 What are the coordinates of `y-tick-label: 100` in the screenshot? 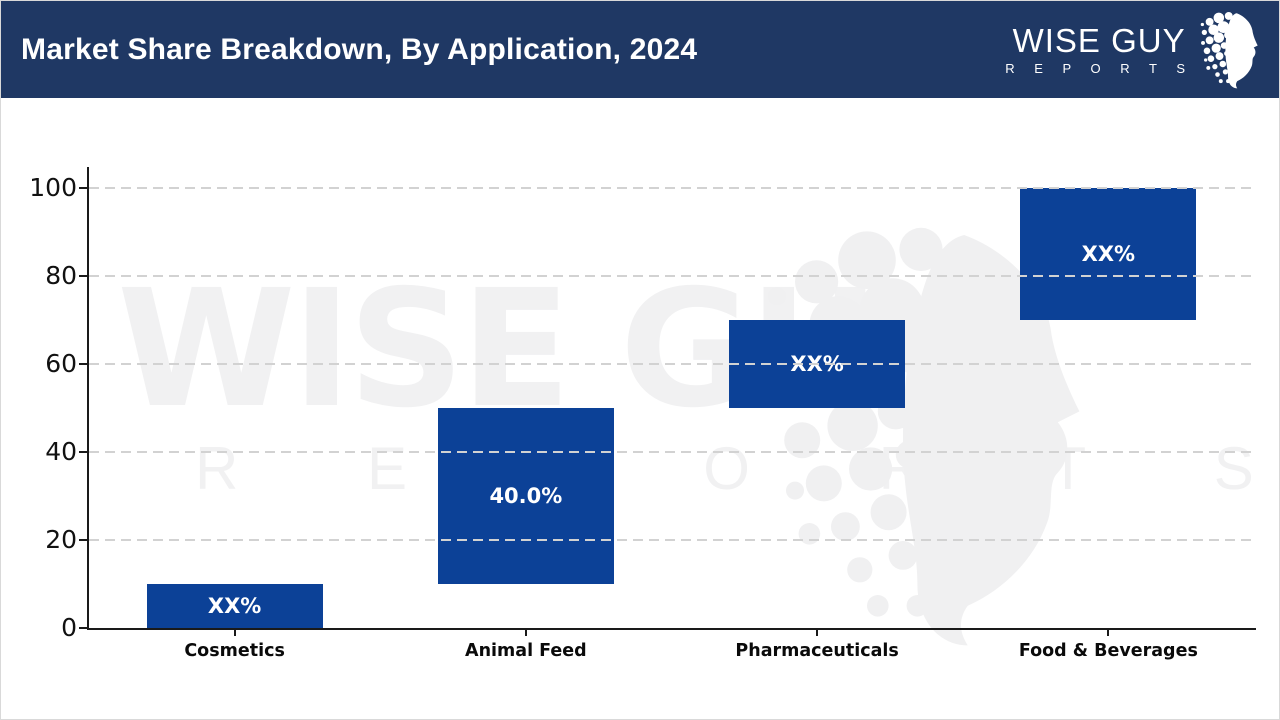 It's located at (53, 187).